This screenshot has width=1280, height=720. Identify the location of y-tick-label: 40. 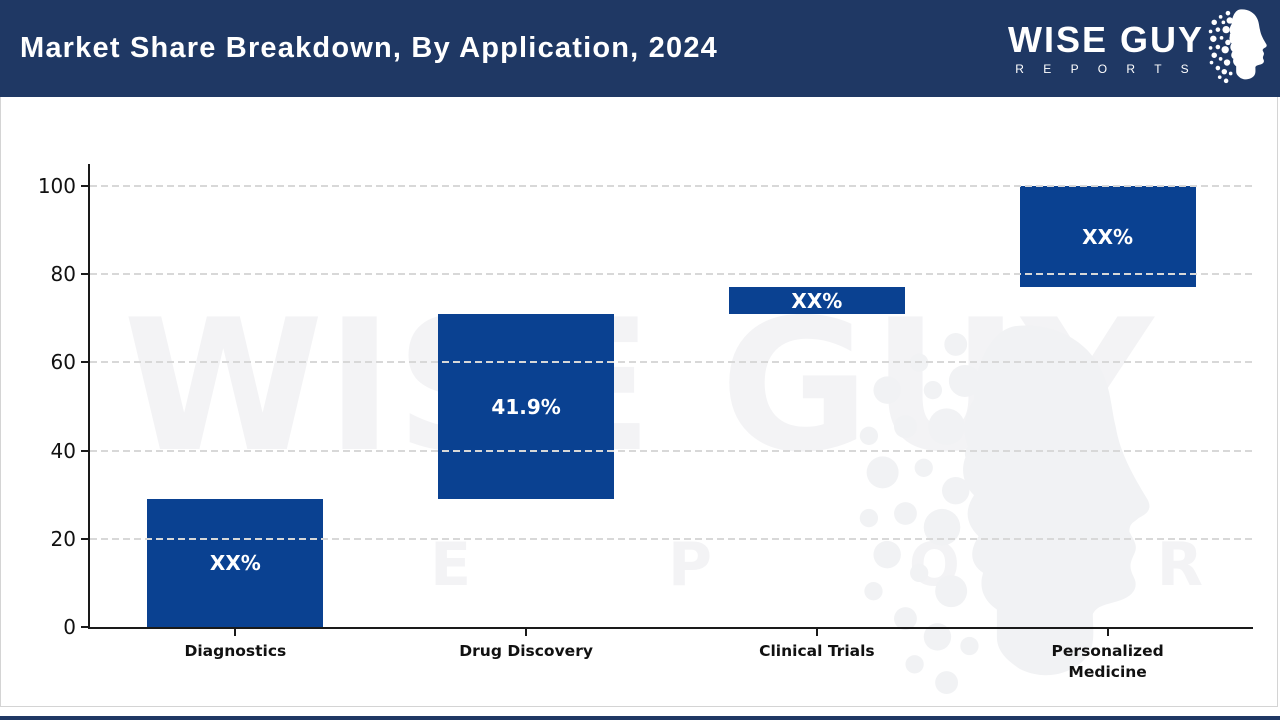
(63, 450).